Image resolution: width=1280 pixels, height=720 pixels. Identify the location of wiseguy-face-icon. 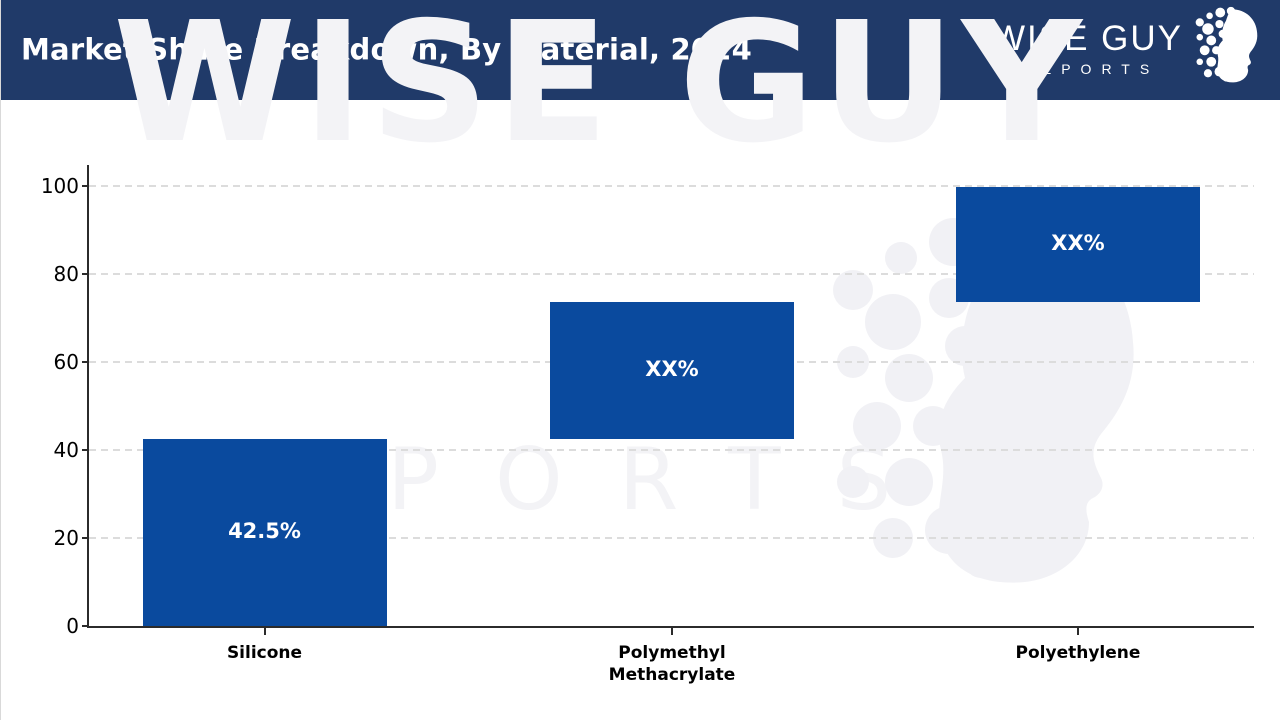
(1226, 49).